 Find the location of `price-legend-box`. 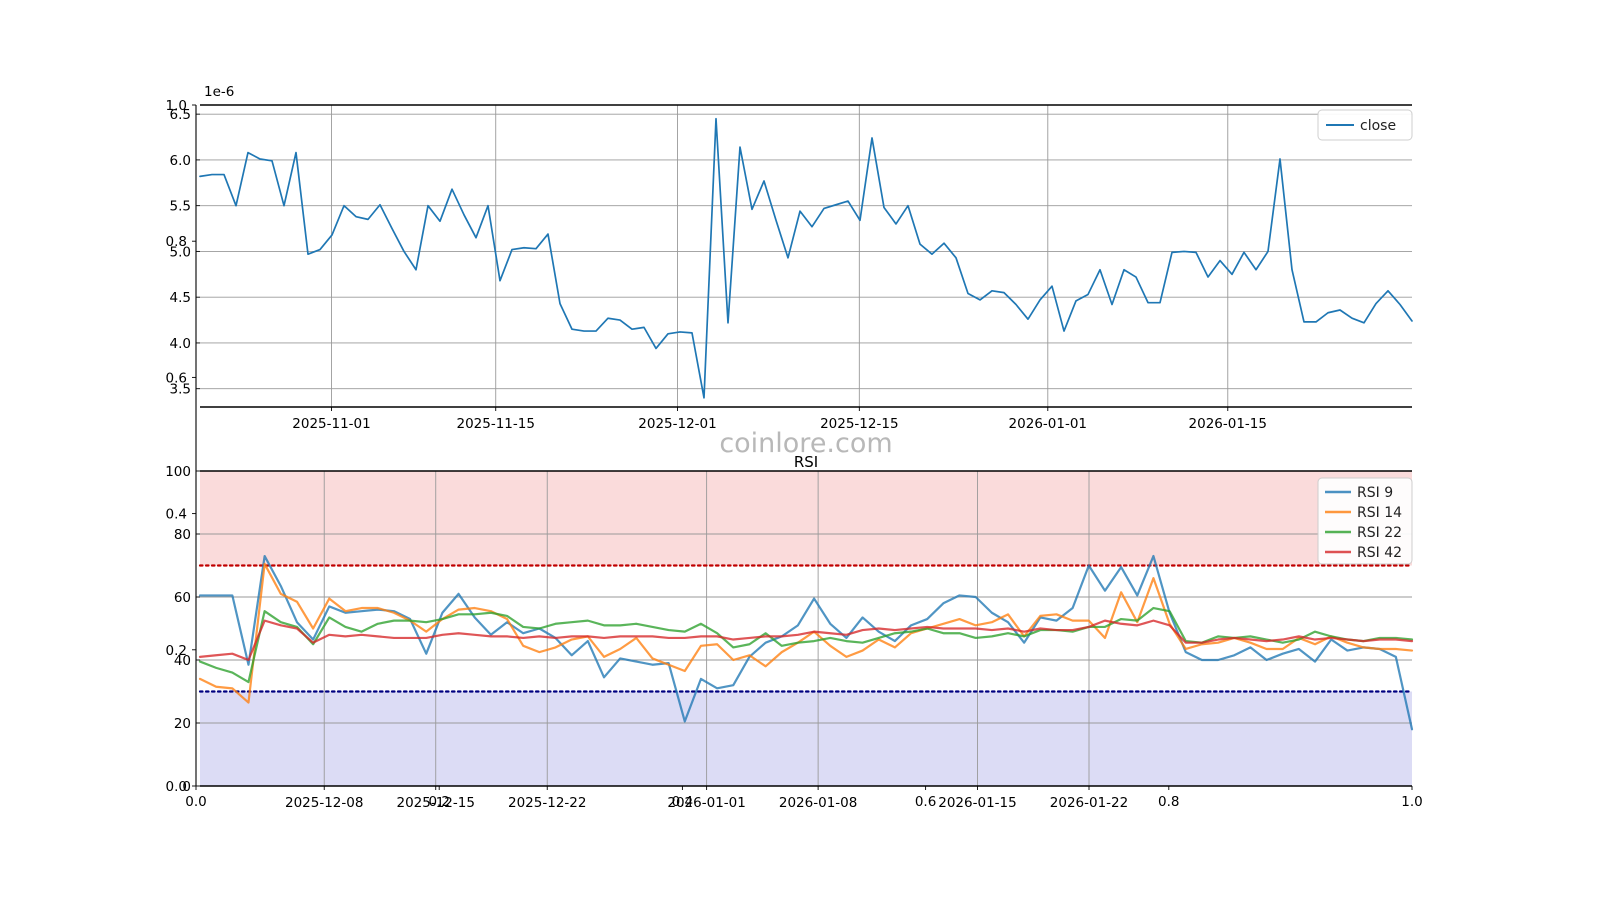

price-legend-box is located at coordinates (1365, 125).